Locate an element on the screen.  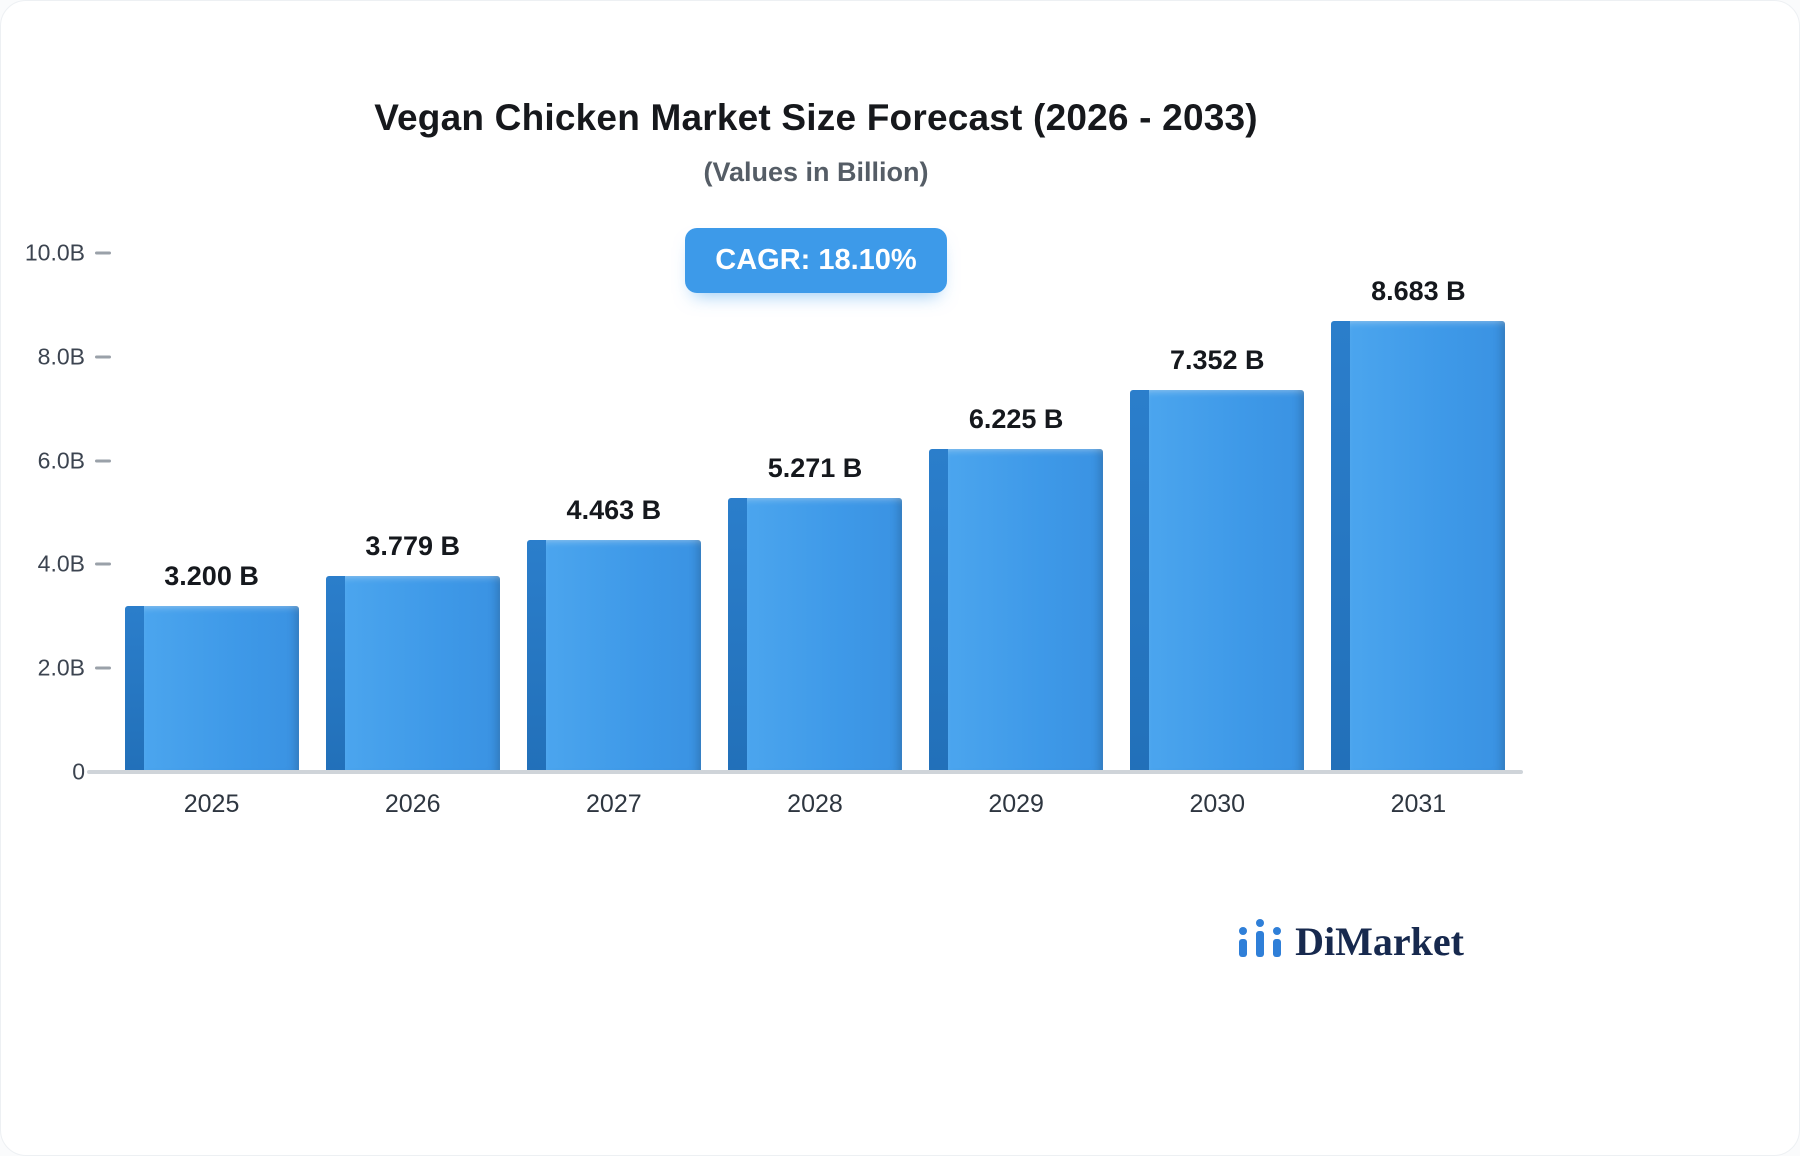
brand-logo: DiMarket is located at coordinates (1350, 939).